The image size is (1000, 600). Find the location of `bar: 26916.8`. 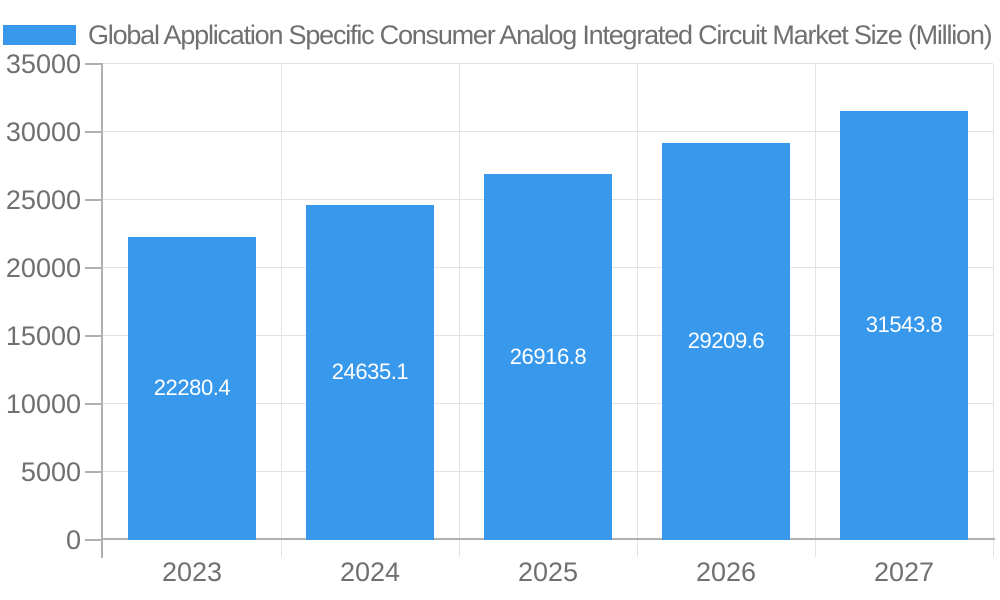

bar: 26916.8 is located at coordinates (548, 356).